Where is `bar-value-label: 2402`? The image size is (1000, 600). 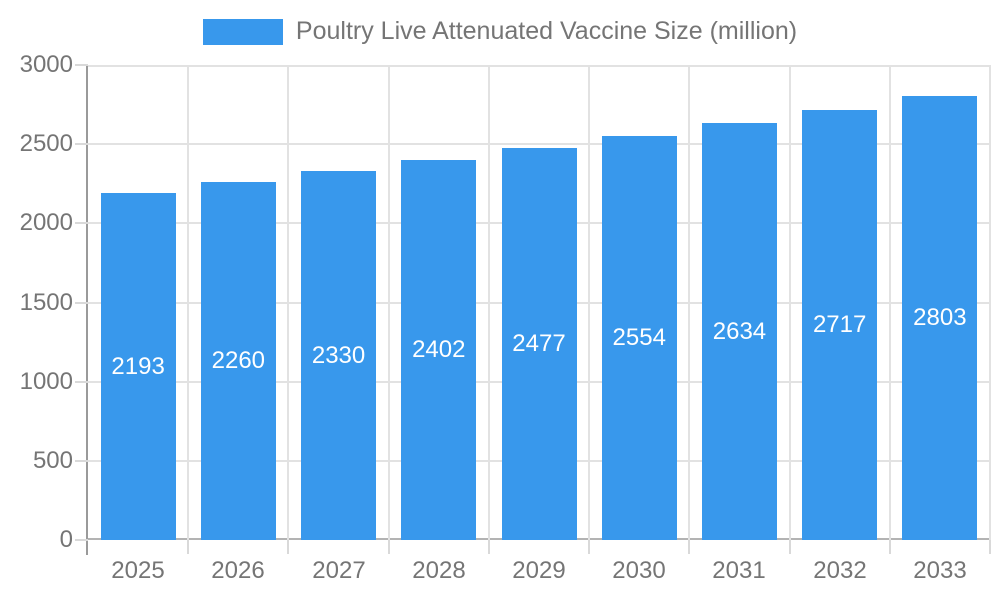 bar-value-label: 2402 is located at coordinates (439, 349).